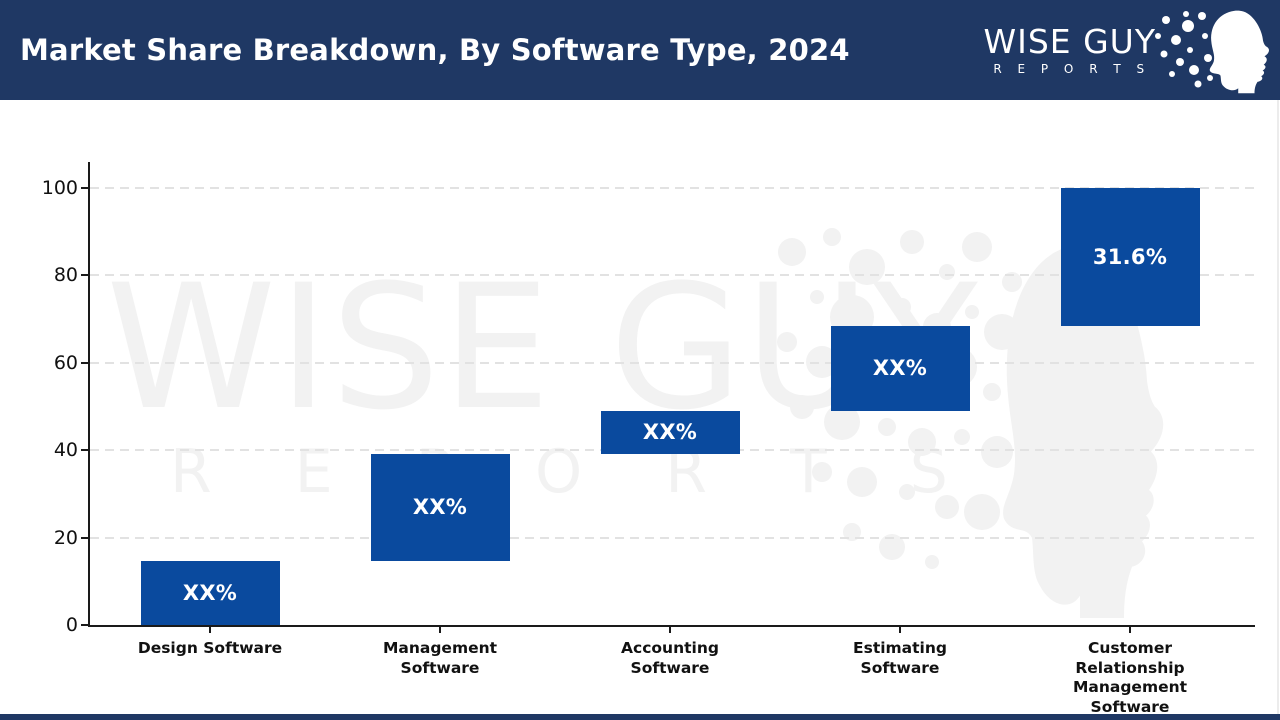  What do you see at coordinates (210, 648) in the screenshot?
I see `x-category-label: Design Software` at bounding box center [210, 648].